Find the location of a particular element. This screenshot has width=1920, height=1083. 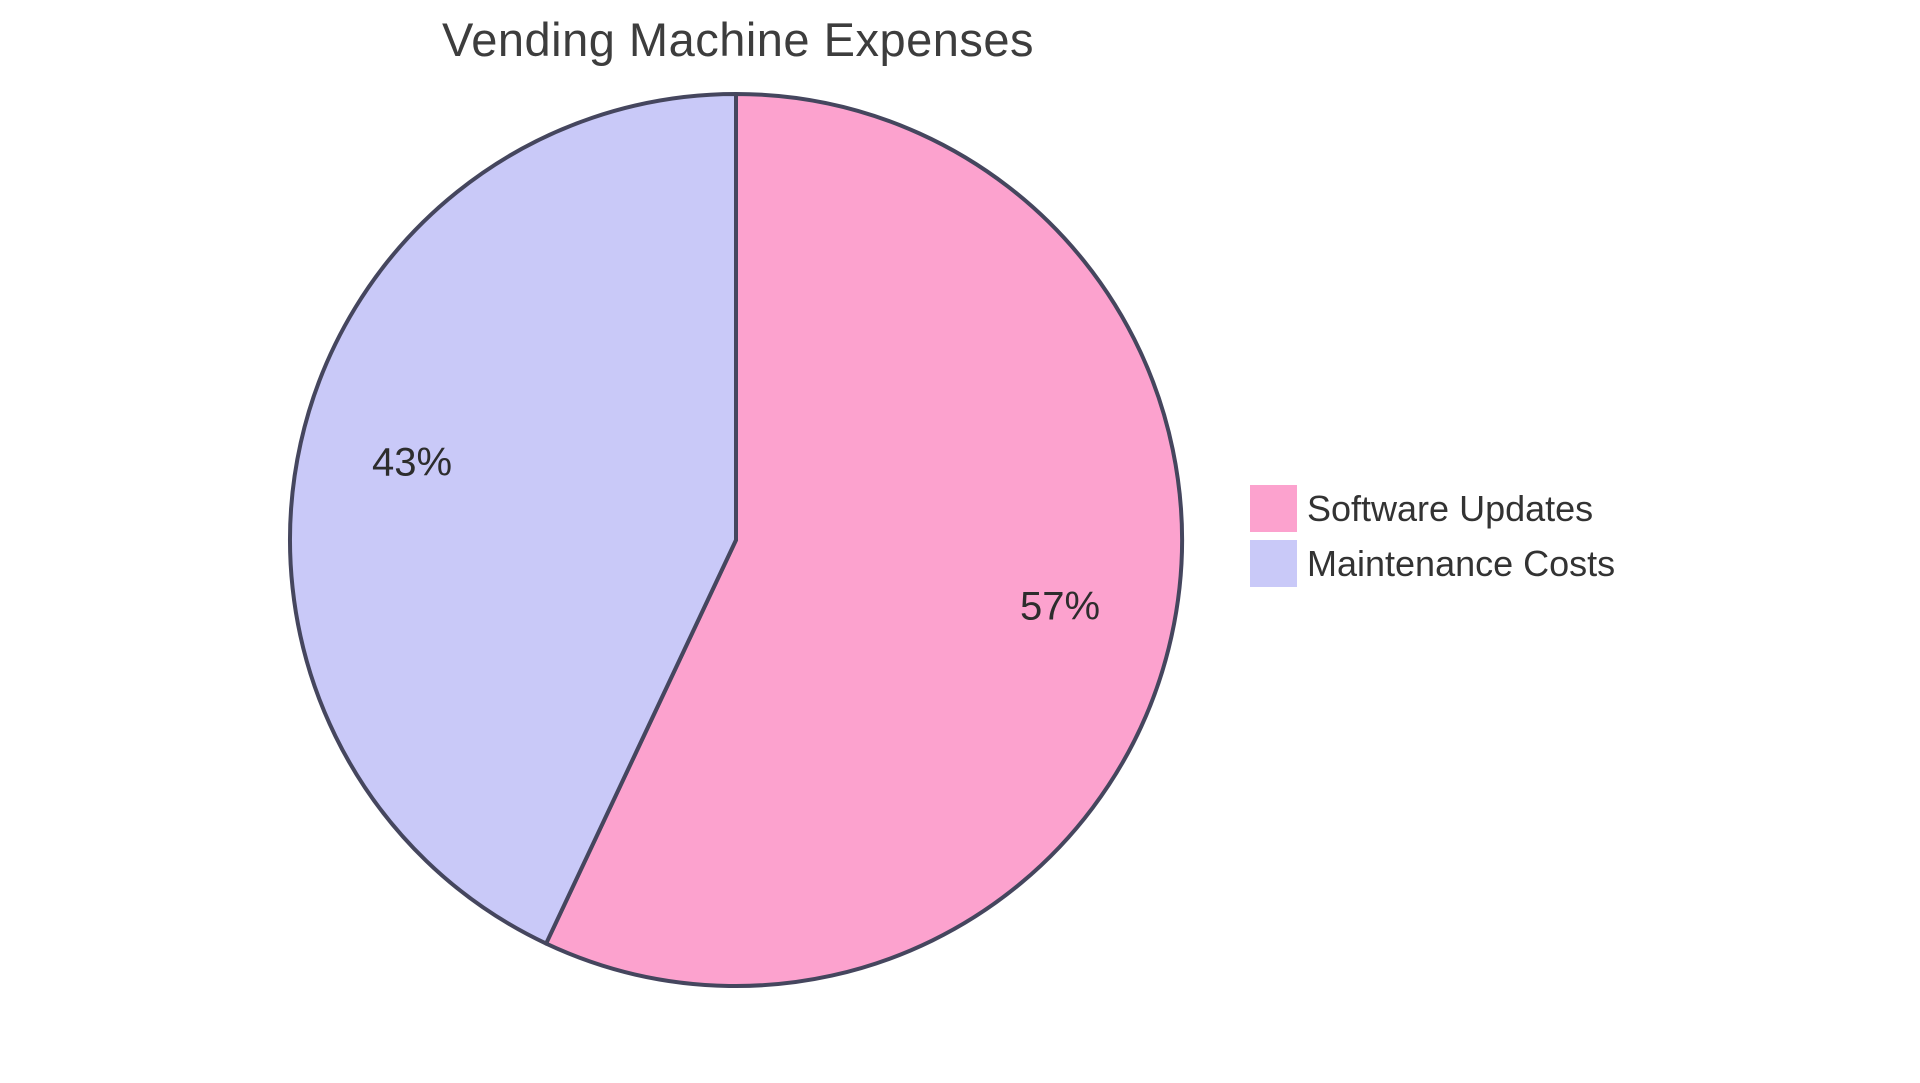

legend-item: Software Updates is located at coordinates (1432, 508).